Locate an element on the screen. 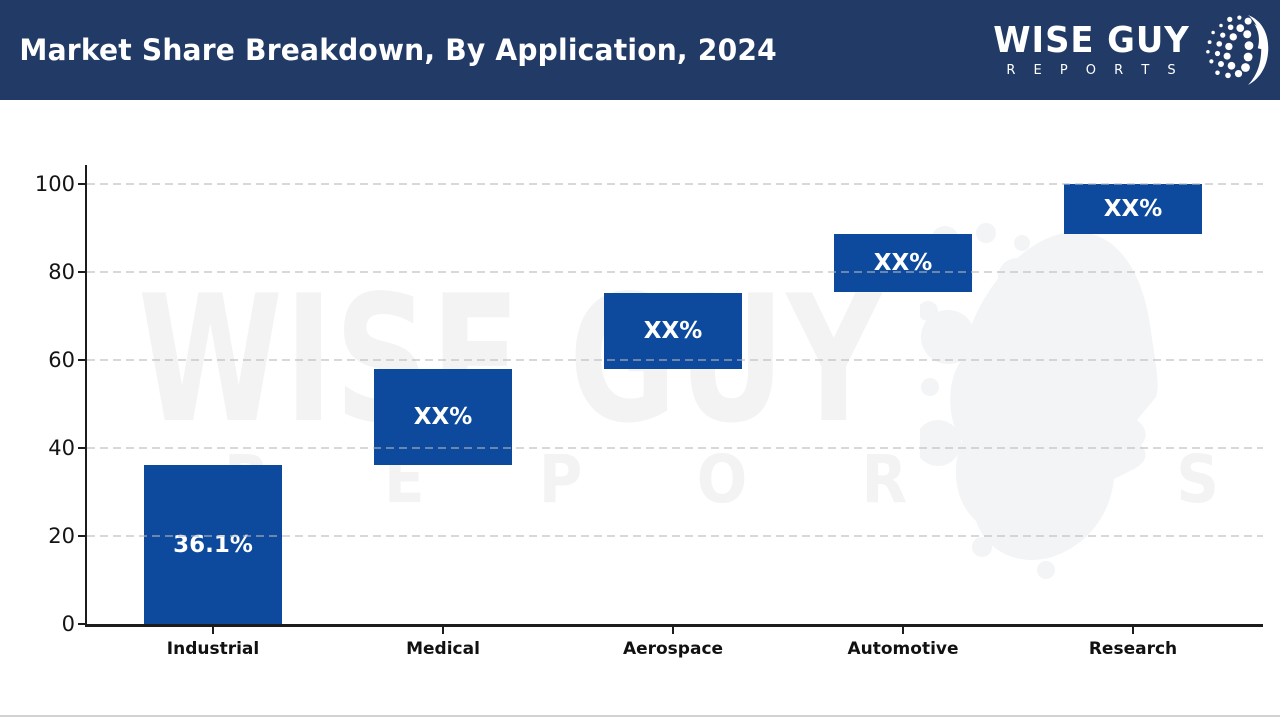  bar-medical: XX% is located at coordinates (443, 417).